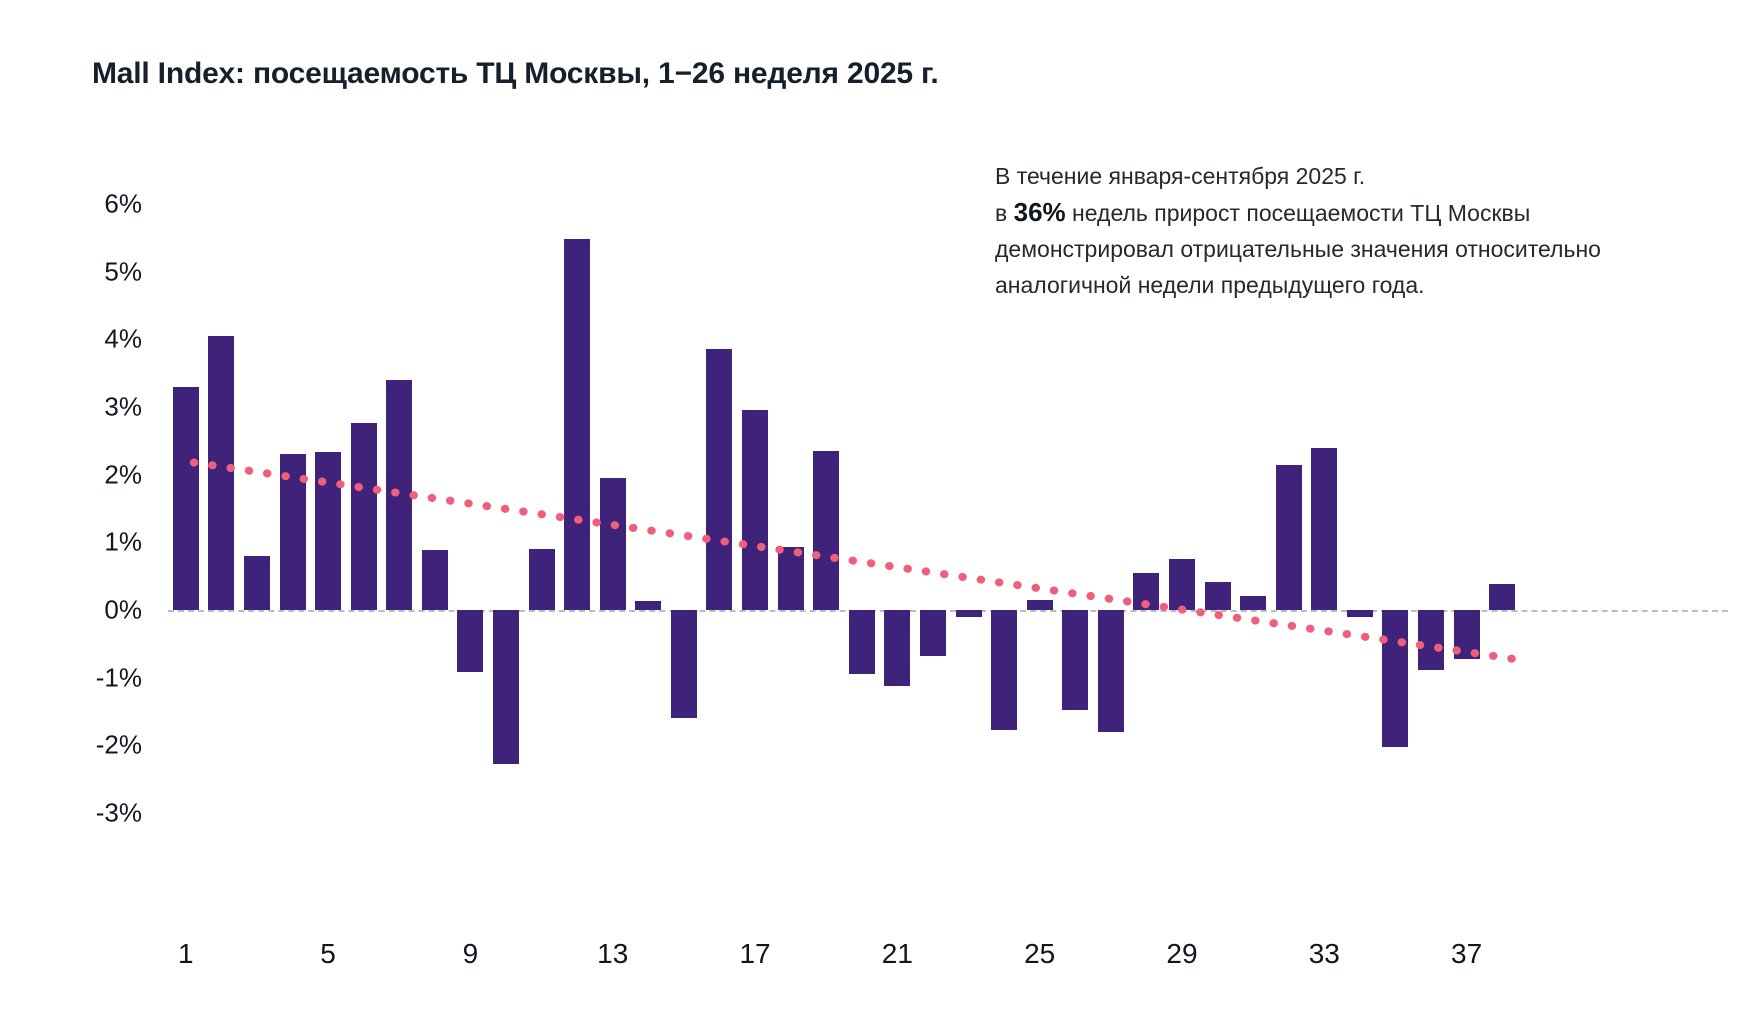 Image resolution: width=1758 pixels, height=1014 pixels. I want to click on x-axis-tick-label: 17, so click(755, 953).